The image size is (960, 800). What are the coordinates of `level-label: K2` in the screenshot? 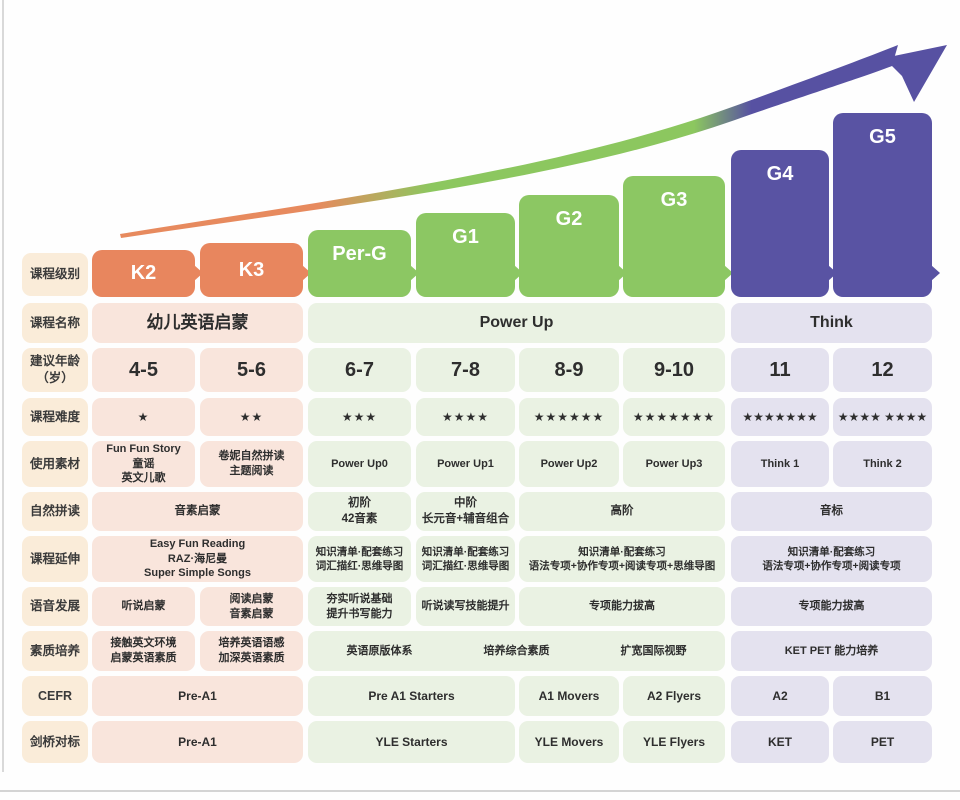 It's located at (143, 273).